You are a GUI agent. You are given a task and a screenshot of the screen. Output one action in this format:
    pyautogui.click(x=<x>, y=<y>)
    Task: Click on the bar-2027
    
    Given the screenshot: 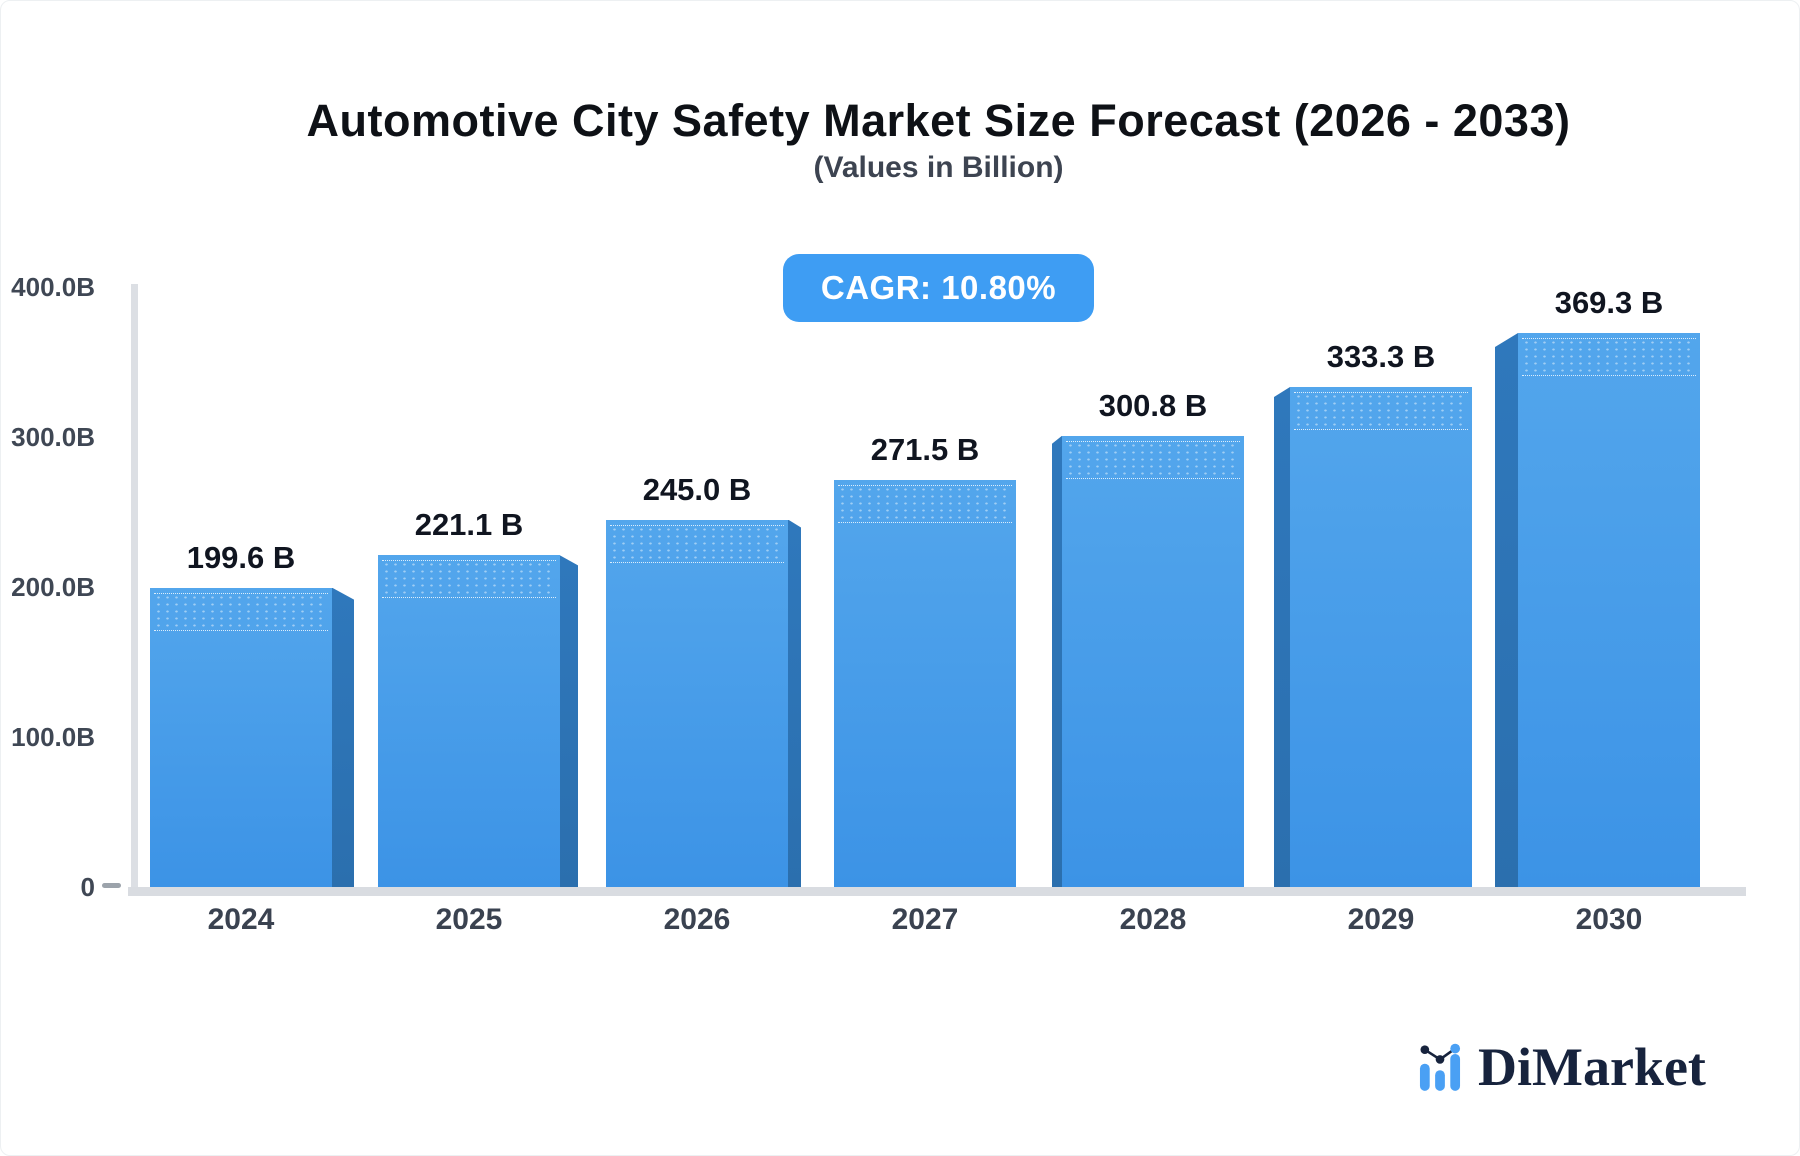 What is the action you would take?
    pyautogui.click(x=925, y=683)
    